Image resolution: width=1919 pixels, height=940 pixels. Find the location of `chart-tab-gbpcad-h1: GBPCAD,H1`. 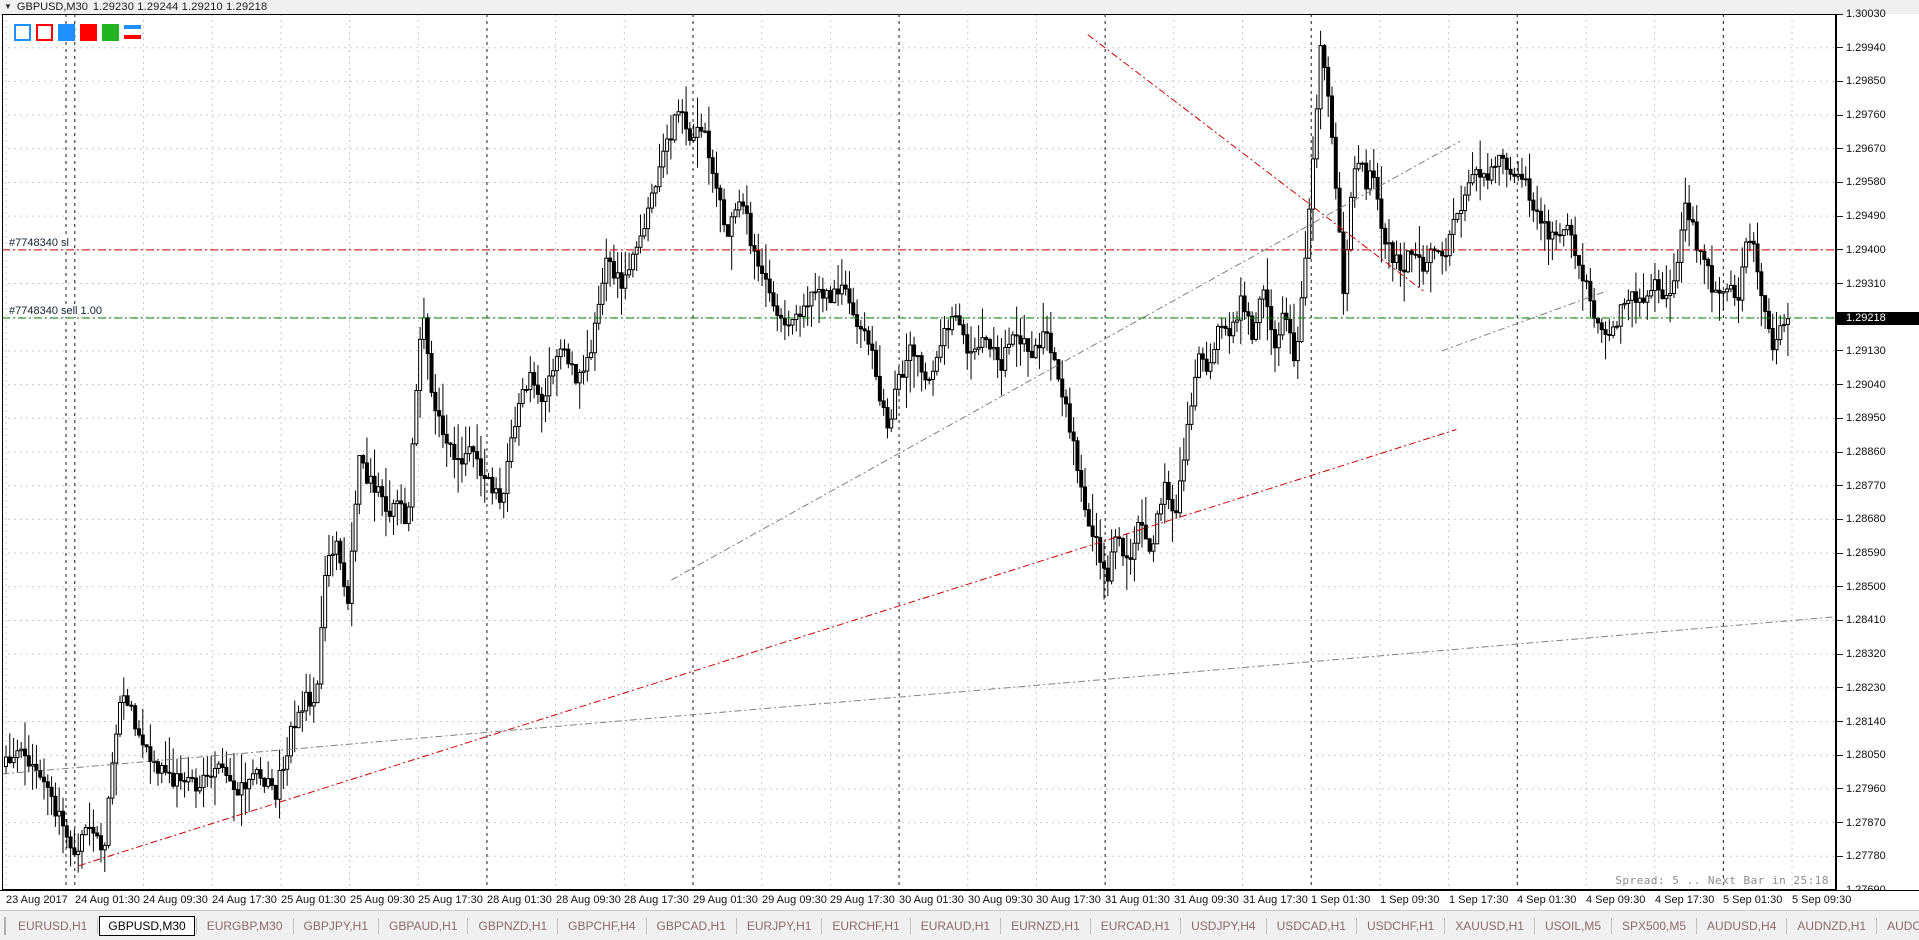

chart-tab-gbpcad-h1: GBPCAD,H1 is located at coordinates (691, 925).